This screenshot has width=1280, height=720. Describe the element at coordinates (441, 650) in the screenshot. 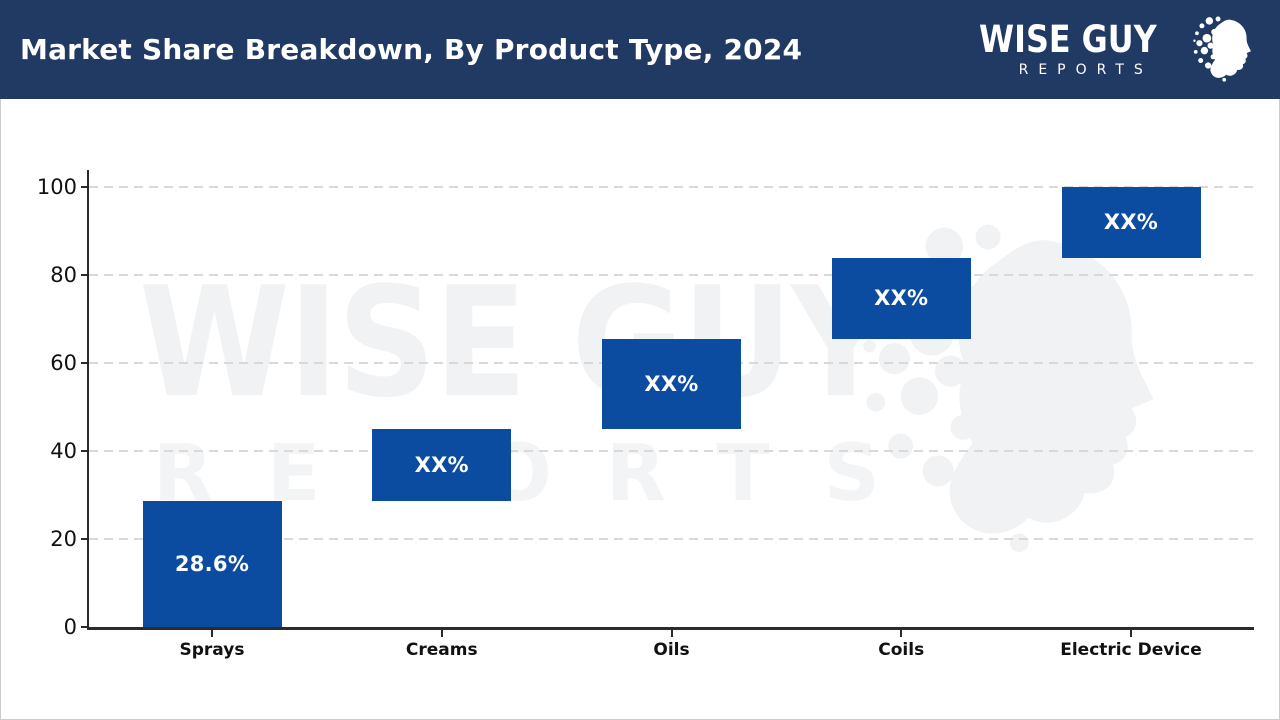

I see `x-axis-category-label: Creams` at that location.